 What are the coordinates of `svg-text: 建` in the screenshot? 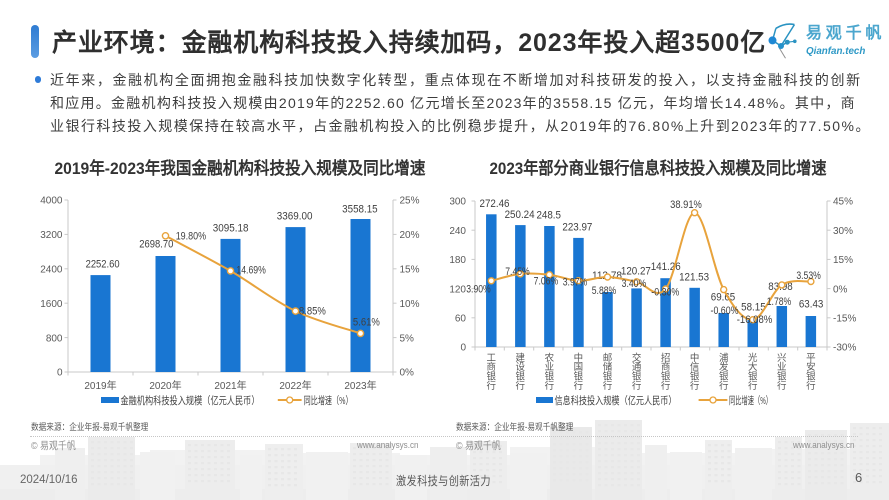 It's located at (521, 358).